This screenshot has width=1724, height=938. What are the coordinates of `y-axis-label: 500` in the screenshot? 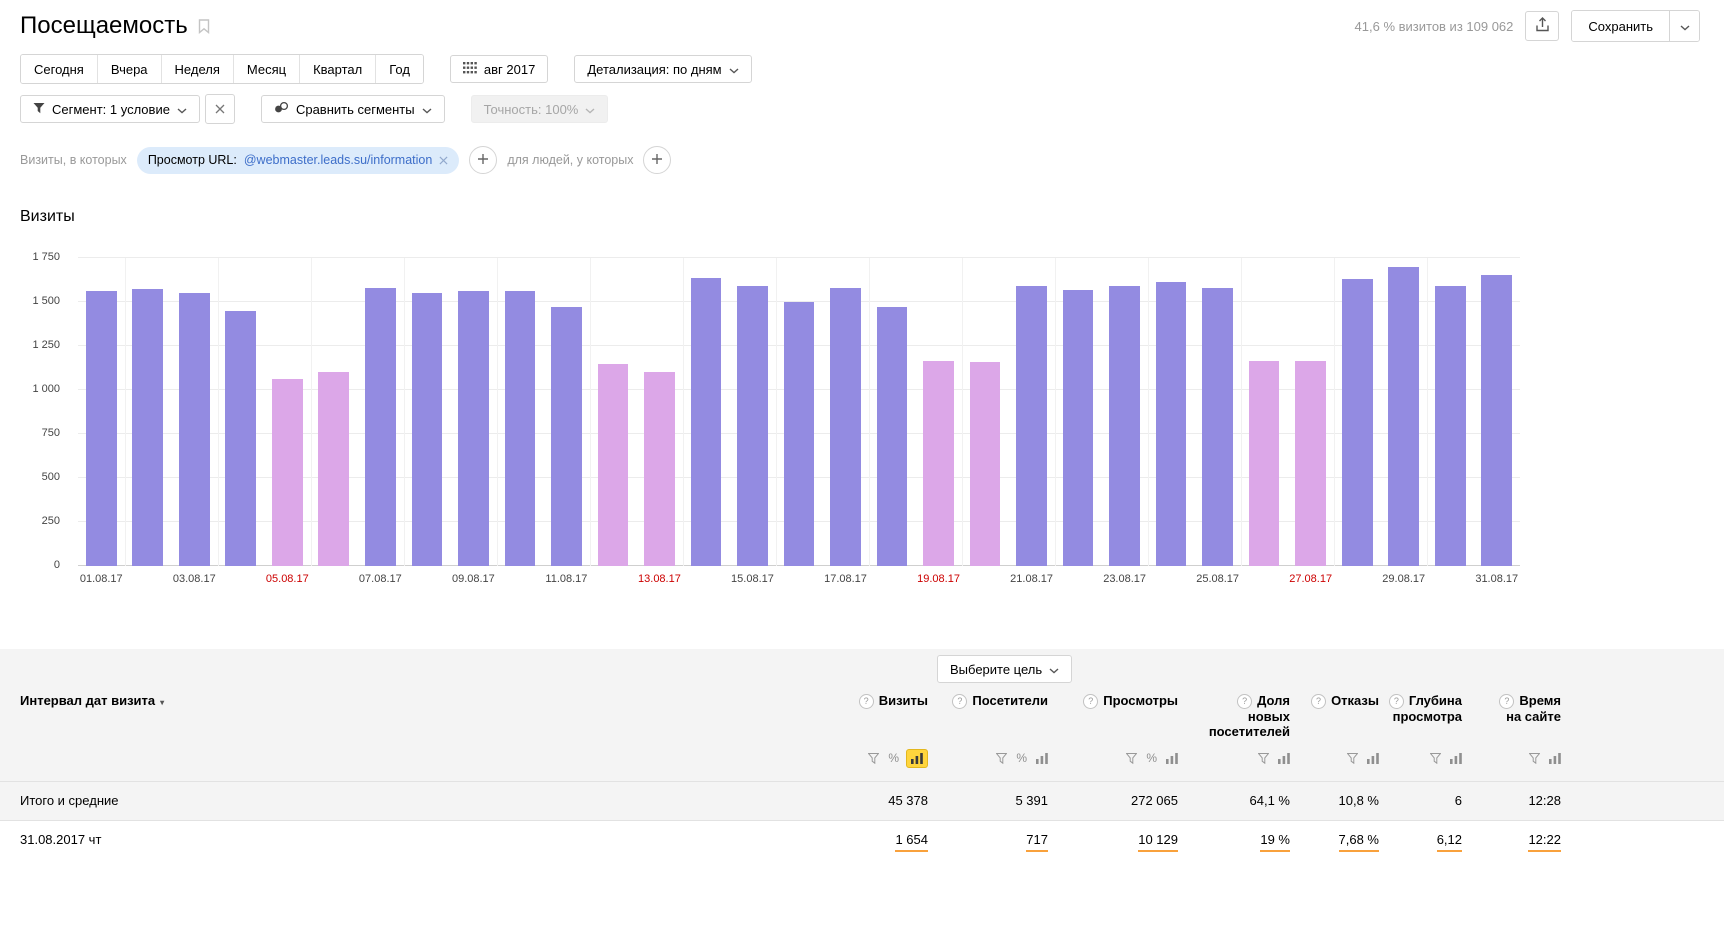 It's located at (50, 477).